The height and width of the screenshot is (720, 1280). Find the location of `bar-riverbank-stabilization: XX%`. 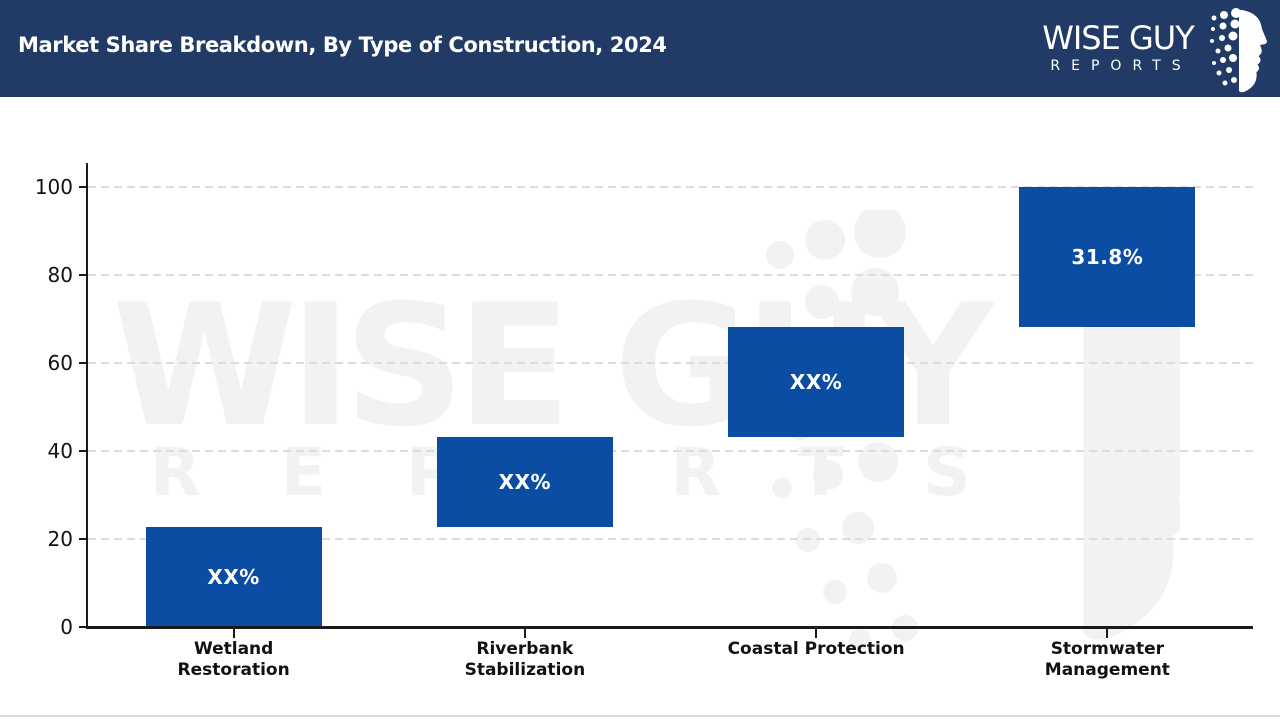

bar-riverbank-stabilization: XX% is located at coordinates (524, 482).